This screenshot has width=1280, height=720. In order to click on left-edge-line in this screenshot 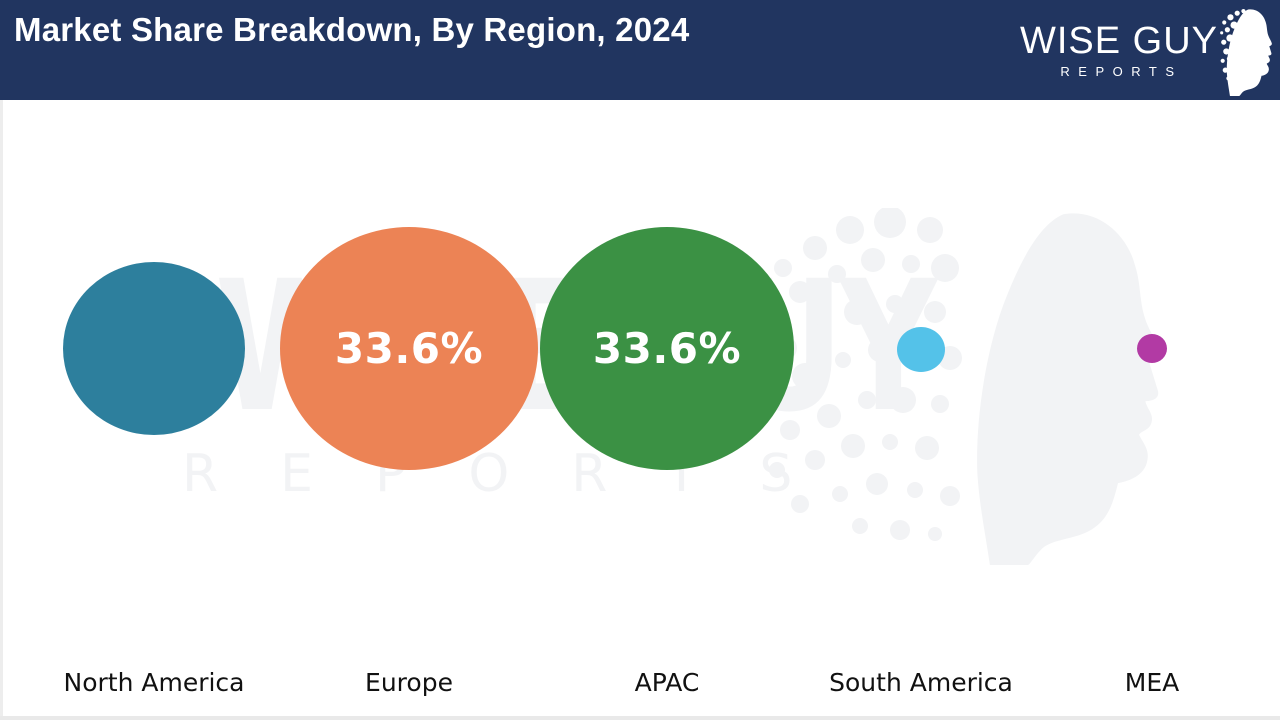, I will do `click(1, 410)`.